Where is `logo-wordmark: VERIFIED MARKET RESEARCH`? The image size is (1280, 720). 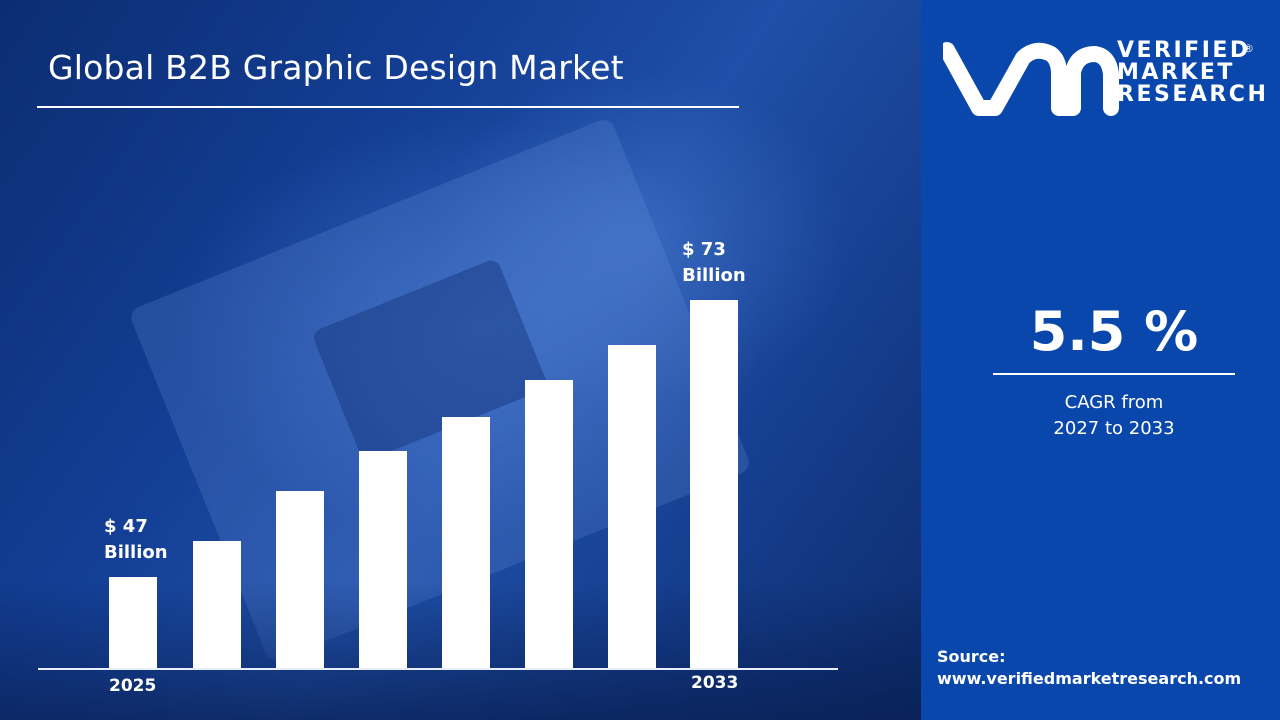 logo-wordmark: VERIFIED MARKET RESEARCH is located at coordinates (1192, 73).